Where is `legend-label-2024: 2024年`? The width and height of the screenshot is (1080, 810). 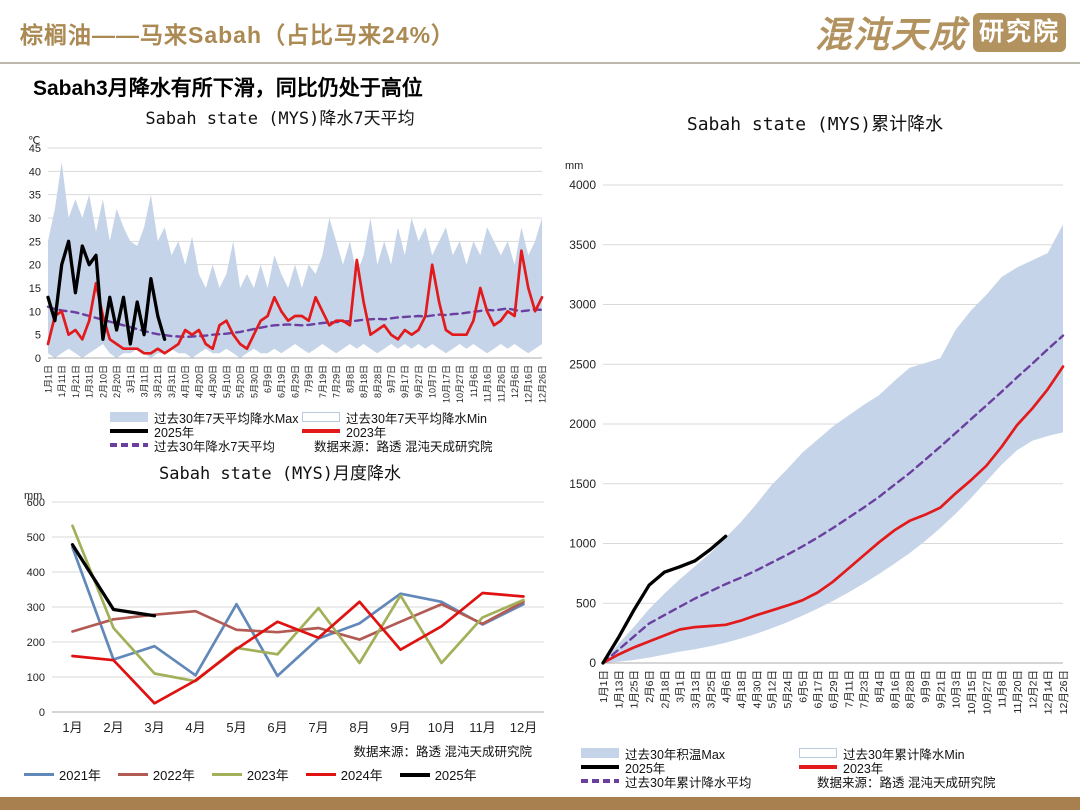
legend-label-2024: 2024年 is located at coordinates (361, 775).